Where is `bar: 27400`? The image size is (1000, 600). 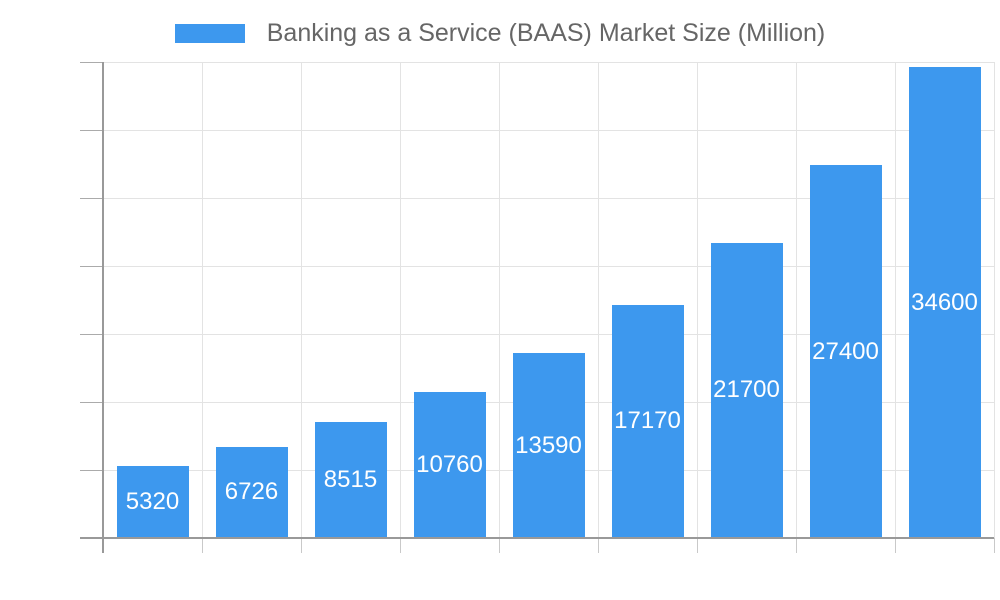
bar: 27400 is located at coordinates (845, 351).